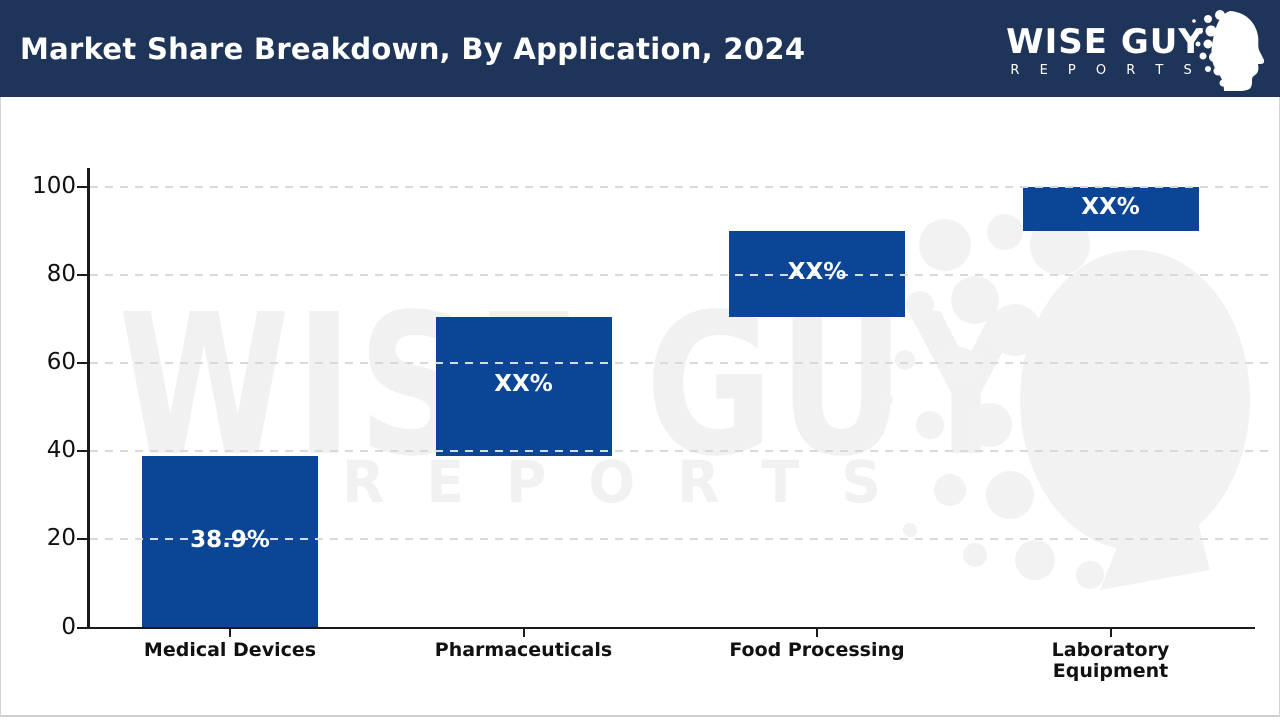 The height and width of the screenshot is (720, 1280). I want to click on bar-laboratory-equipment, so click(1110, 208).